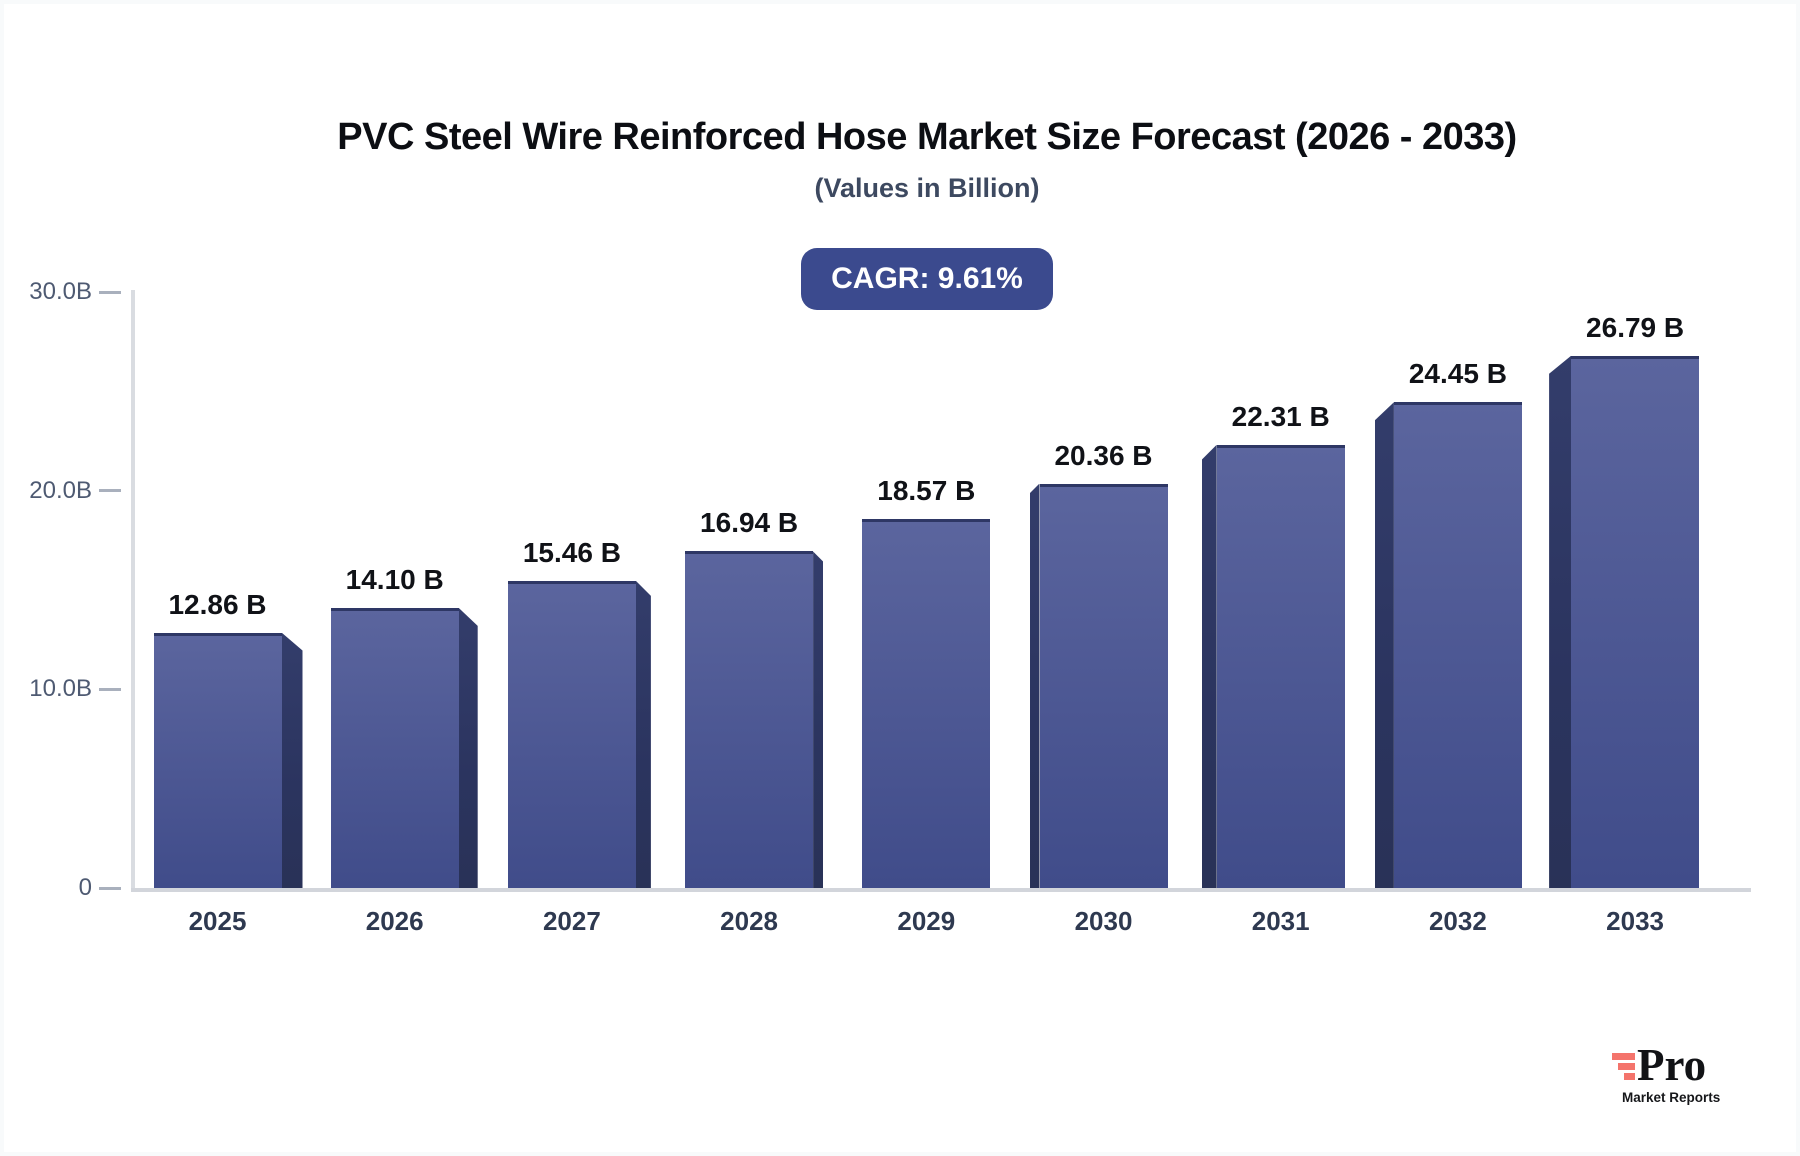  What do you see at coordinates (60, 291) in the screenshot?
I see `y-tick-label: 30.0B` at bounding box center [60, 291].